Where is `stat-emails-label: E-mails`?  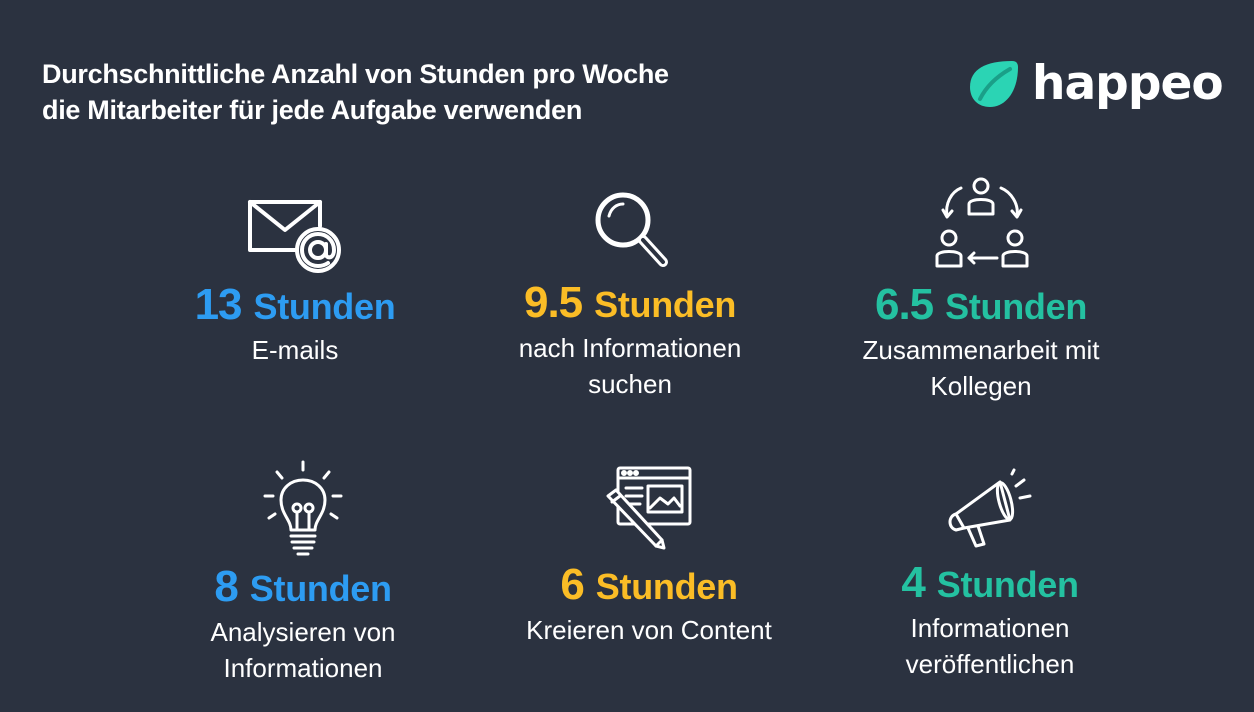
stat-emails-label: E-mails is located at coordinates (295, 350).